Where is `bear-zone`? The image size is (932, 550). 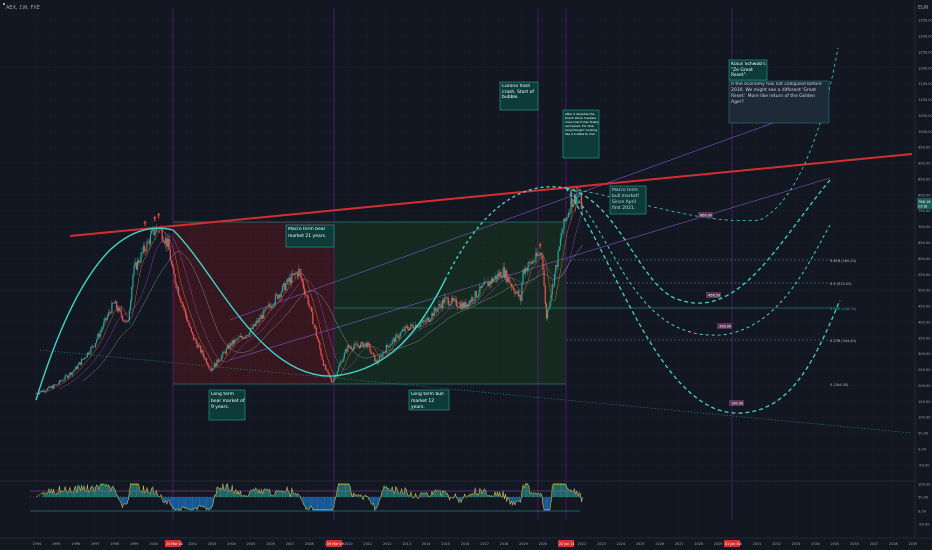 bear-zone is located at coordinates (253, 303).